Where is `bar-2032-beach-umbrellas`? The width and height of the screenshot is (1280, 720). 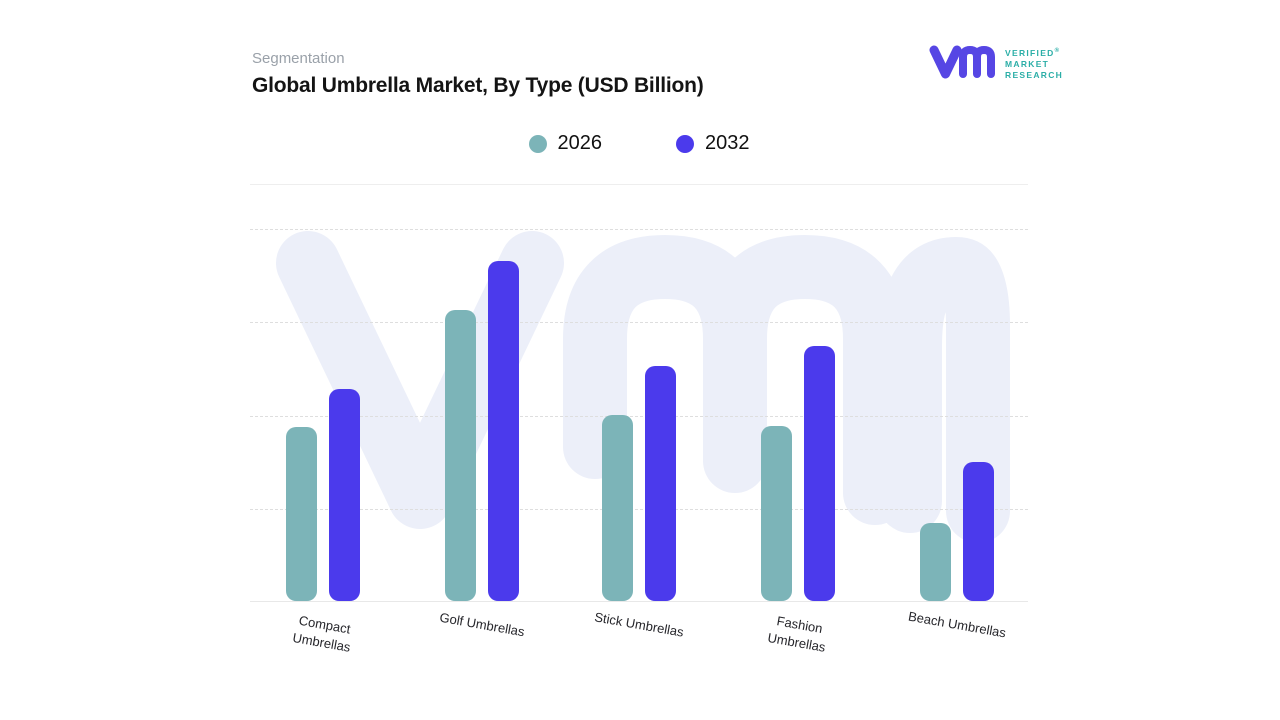 bar-2032-beach-umbrellas is located at coordinates (978, 531).